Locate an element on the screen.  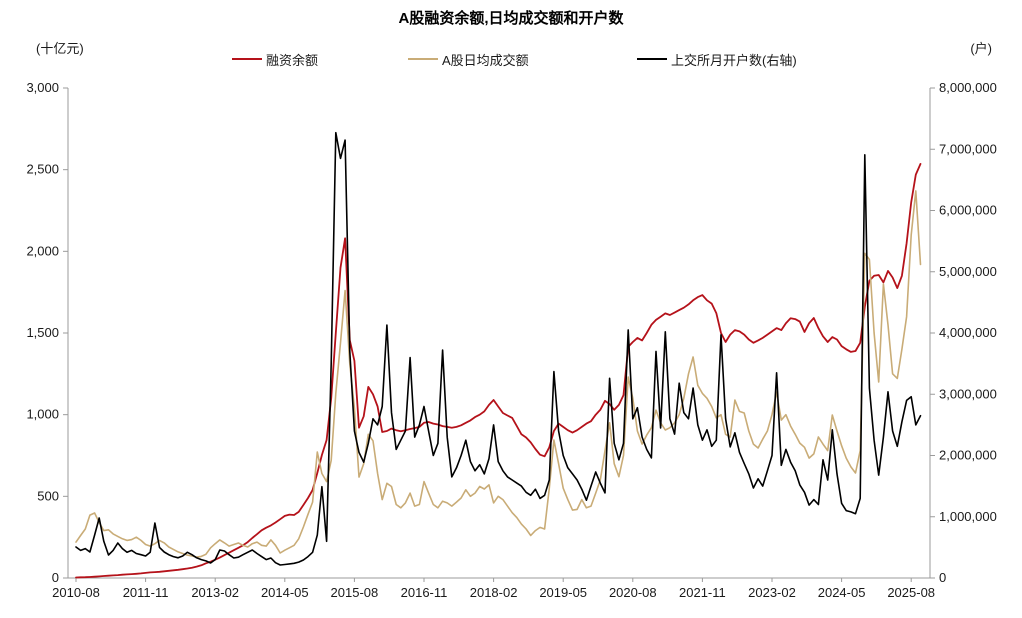
left-axis-tick-label: 1,500 is located at coordinates (42, 332).